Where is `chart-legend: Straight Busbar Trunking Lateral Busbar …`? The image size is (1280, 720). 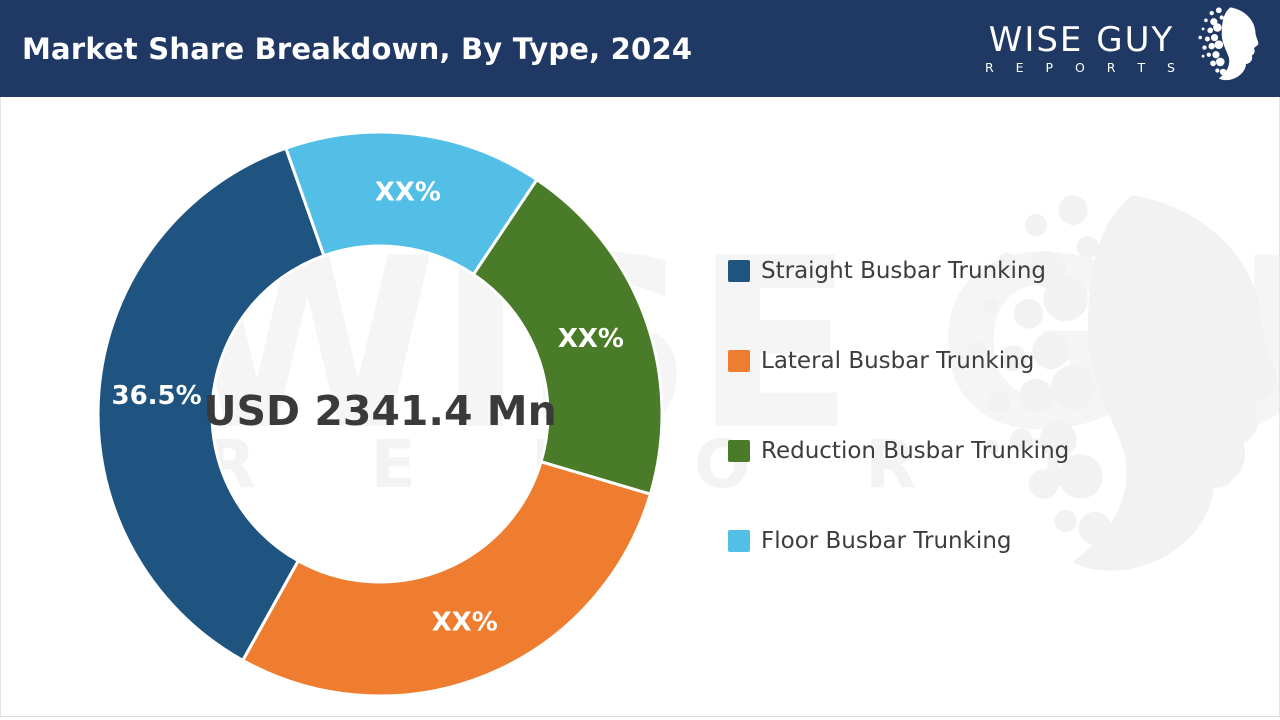 chart-legend: Straight Busbar Trunking Lateral Busbar … is located at coordinates (898, 436).